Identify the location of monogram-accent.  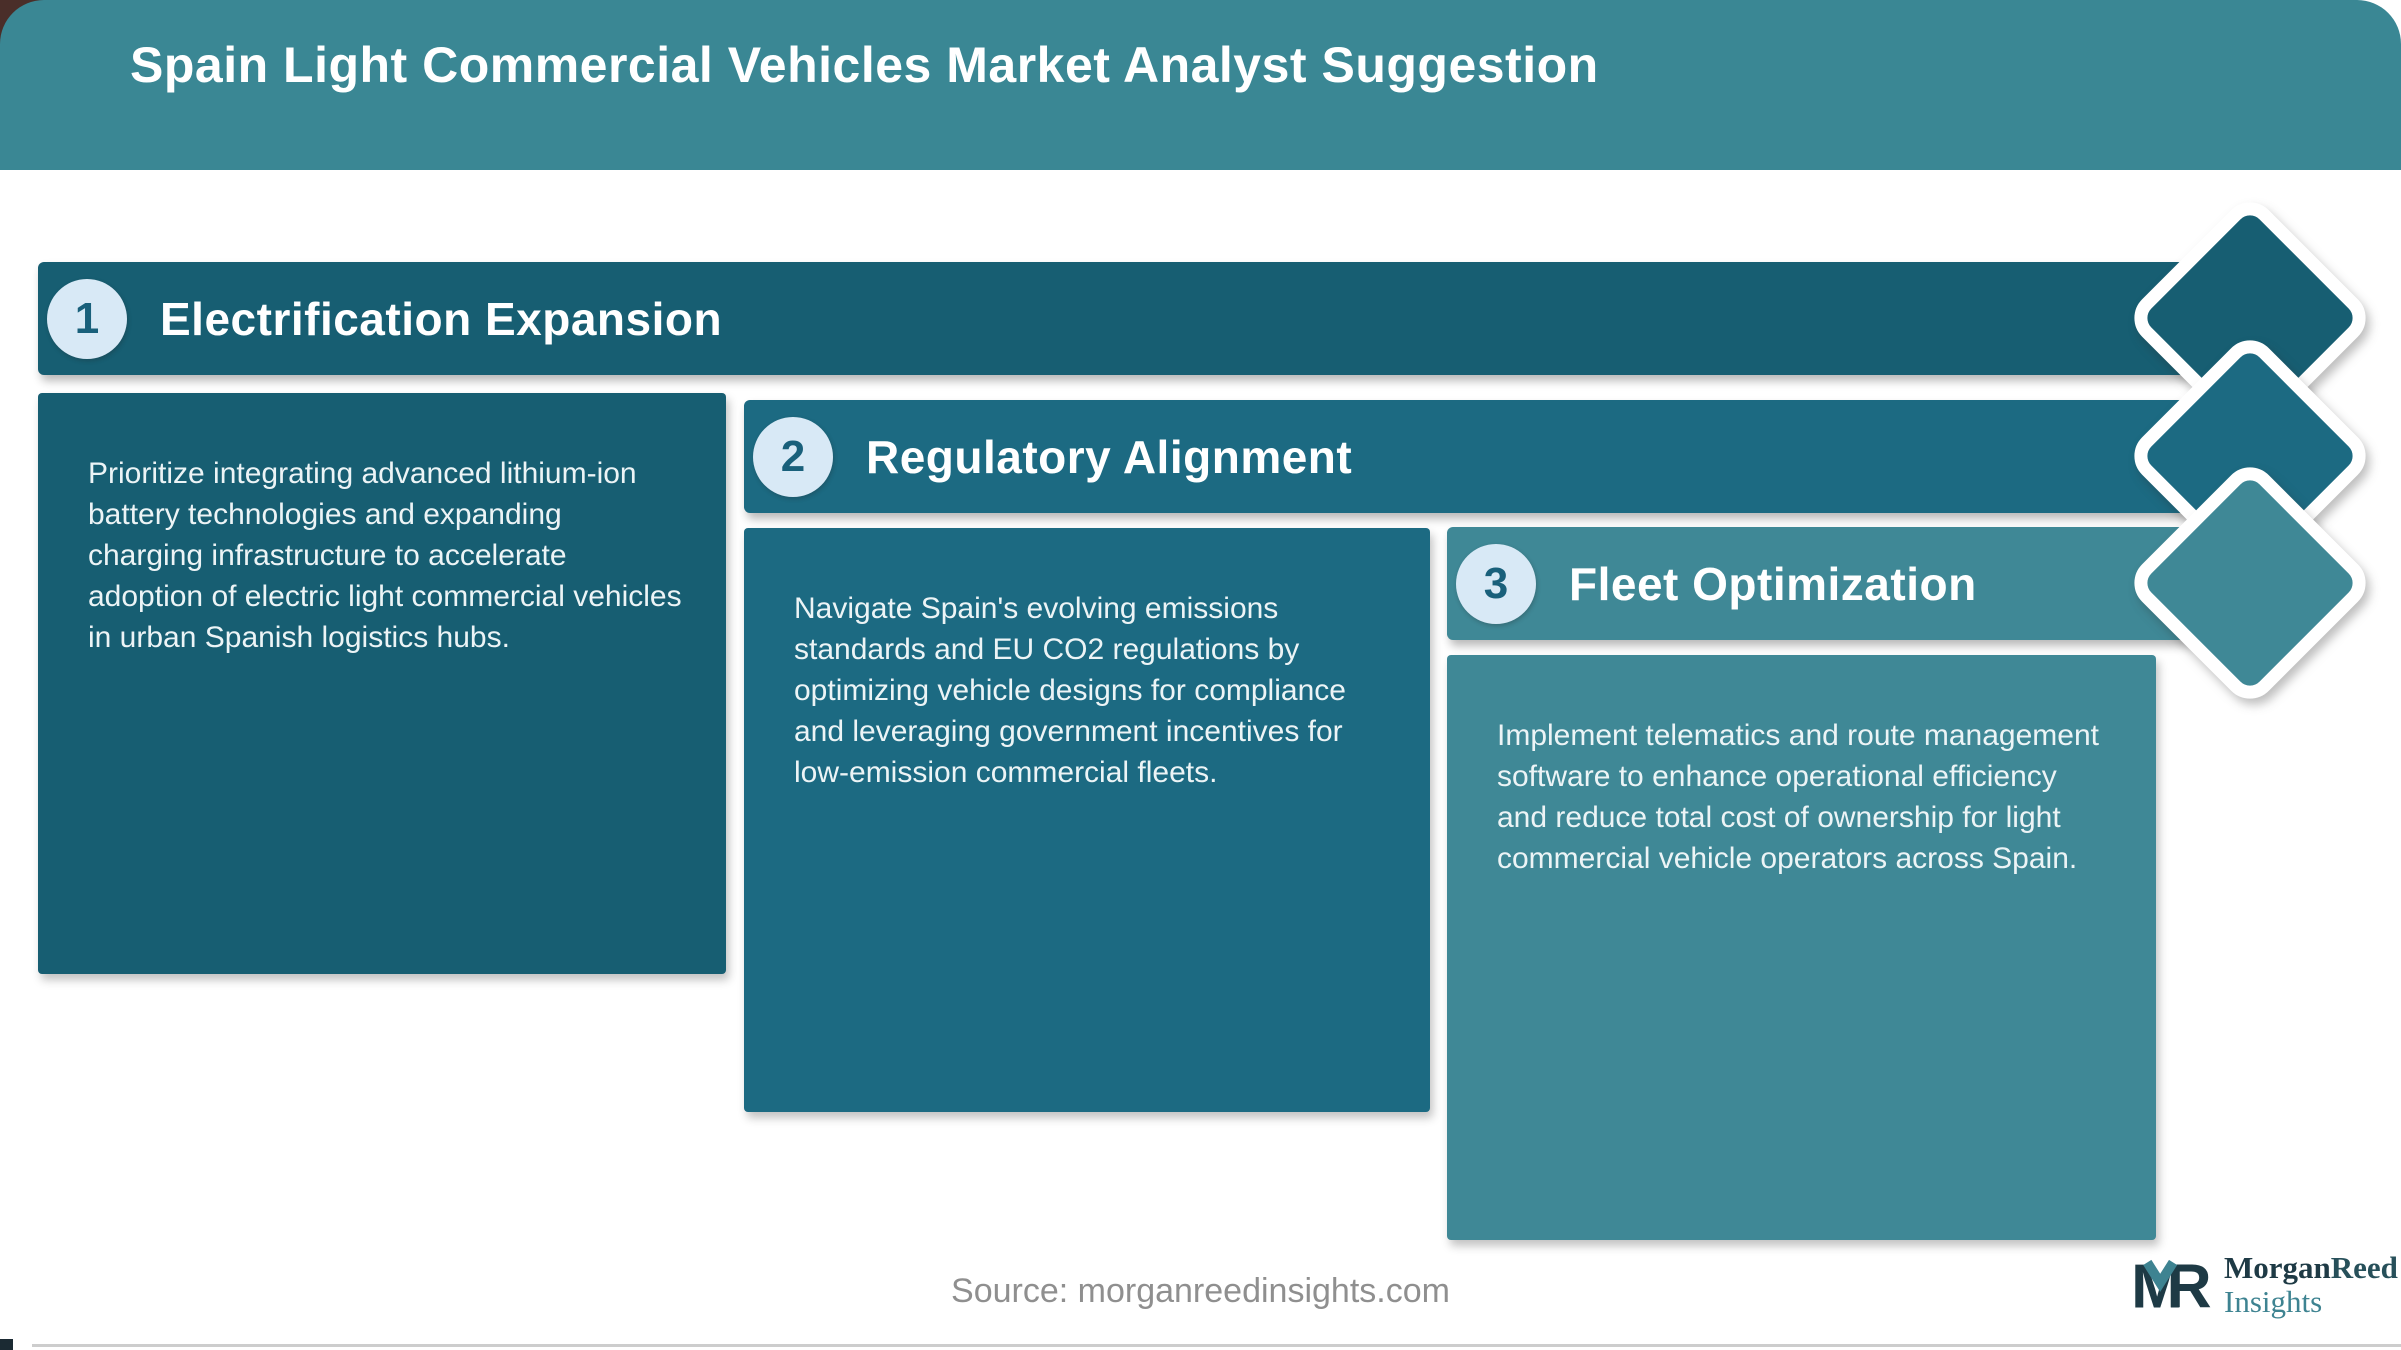
(2160, 1275).